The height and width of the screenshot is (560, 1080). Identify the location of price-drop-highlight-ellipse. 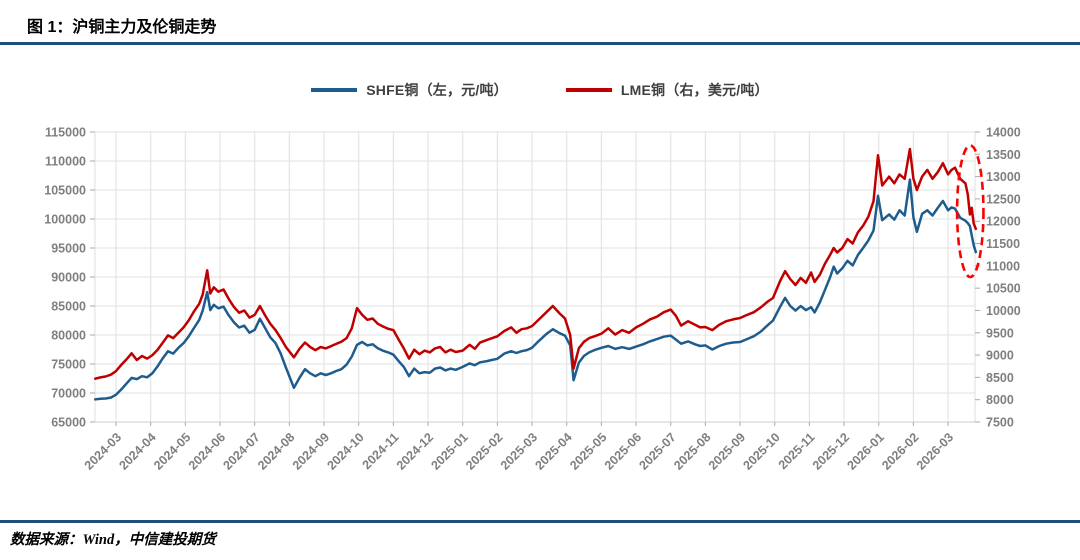
(970, 211).